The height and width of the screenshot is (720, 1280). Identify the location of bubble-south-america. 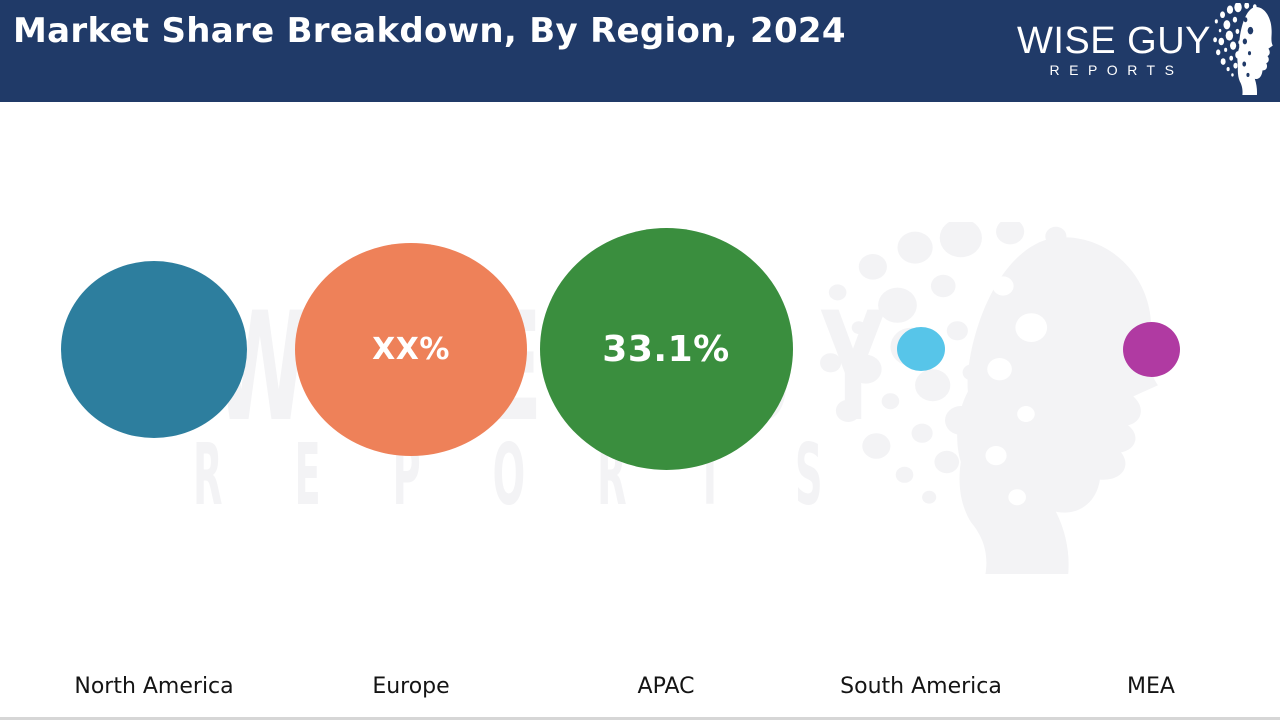
(921, 349).